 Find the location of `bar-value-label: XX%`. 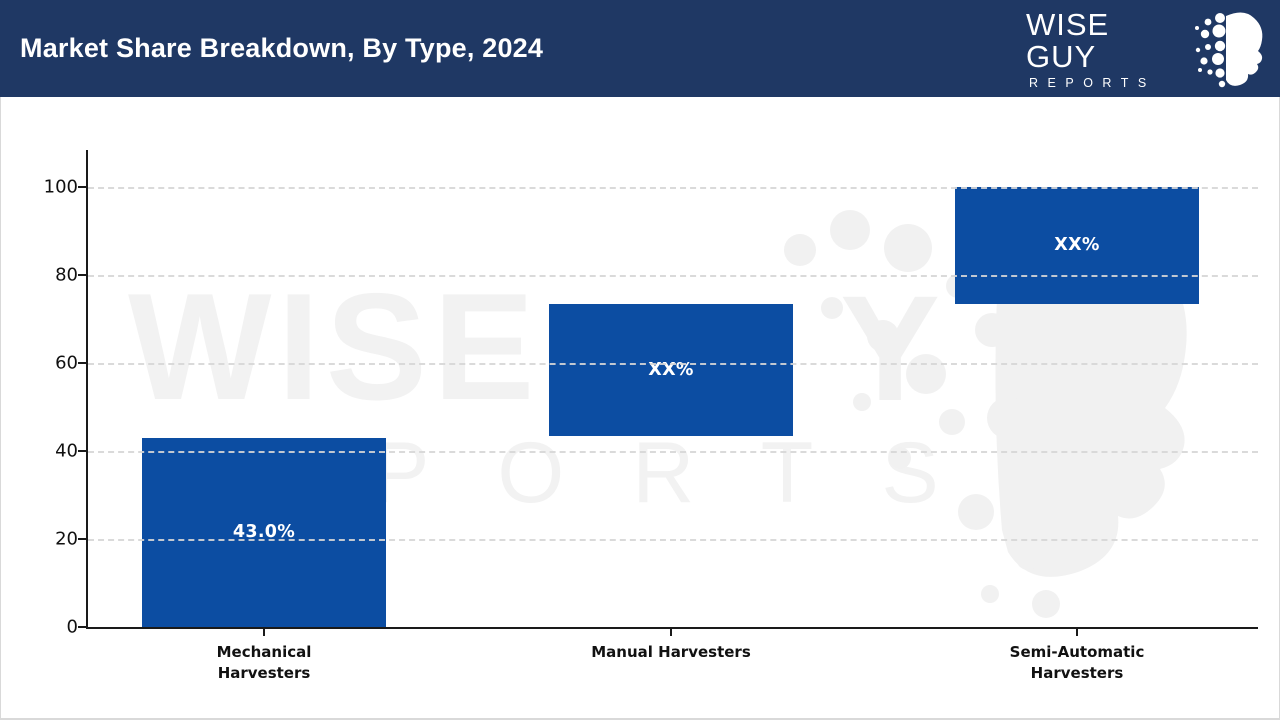

bar-value-label: XX% is located at coordinates (1077, 245).